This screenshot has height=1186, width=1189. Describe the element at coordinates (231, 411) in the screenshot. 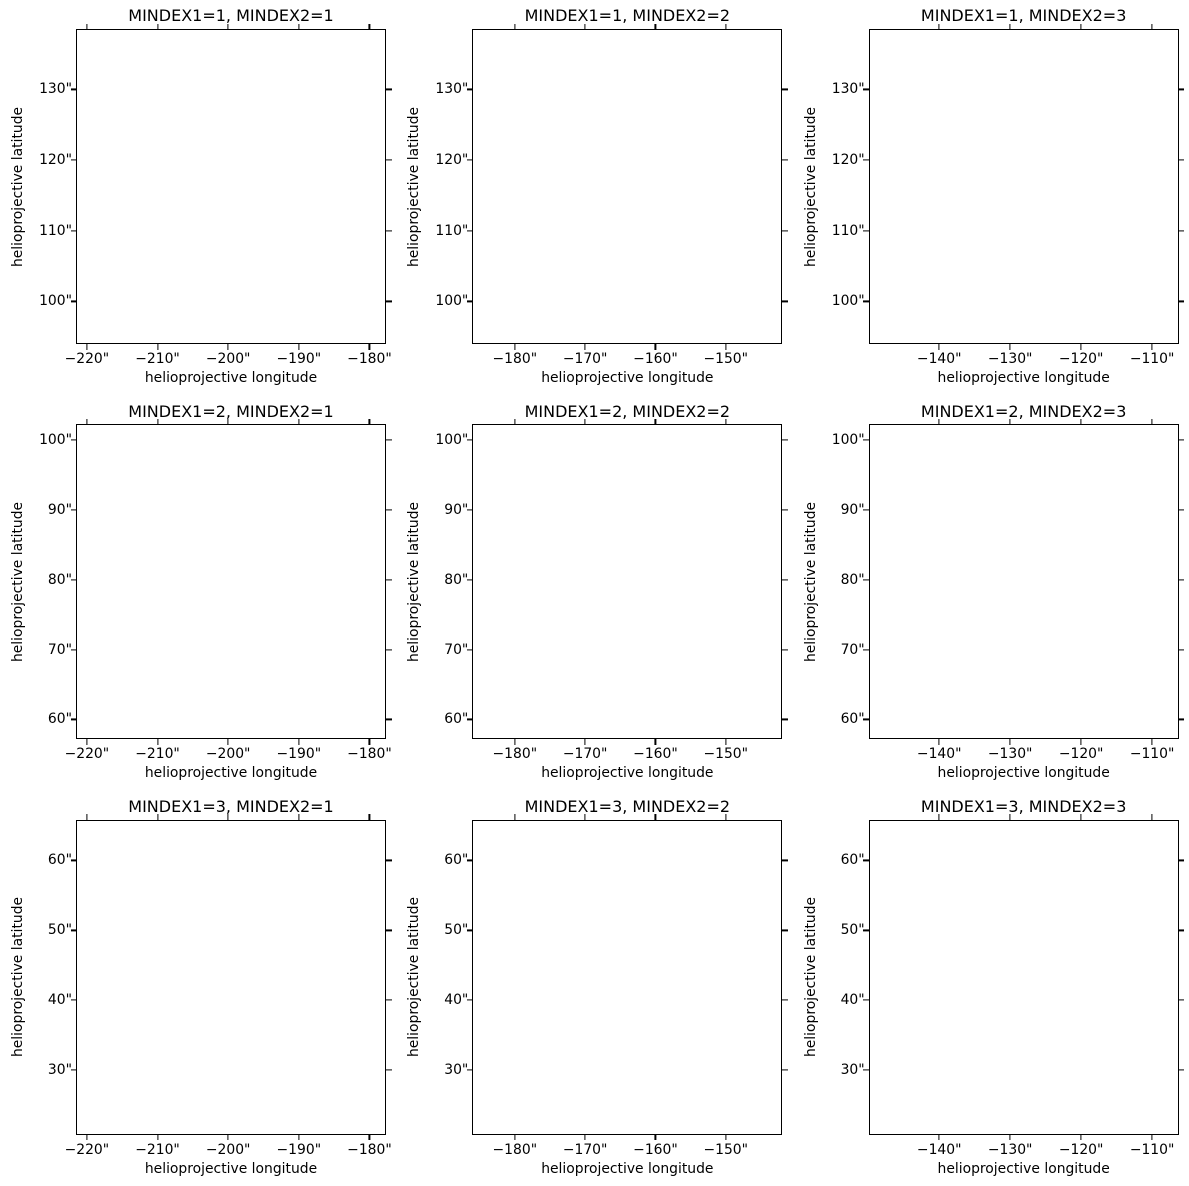

I see `subplot-title: MINDEX1=2, MINDEX2=1` at that location.